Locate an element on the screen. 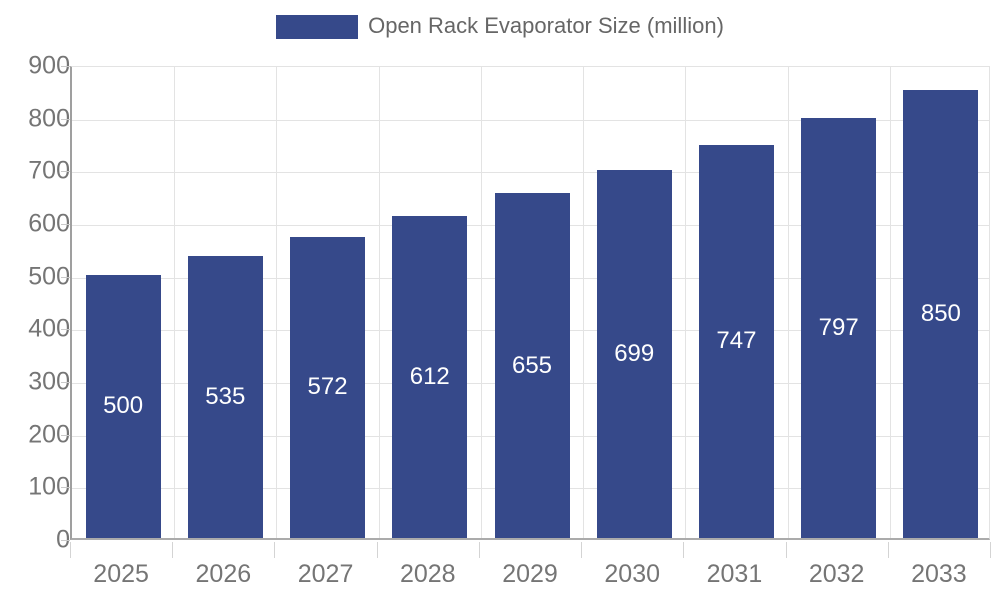 Image resolution: width=1000 pixels, height=600 pixels. bar: 655 is located at coordinates (532, 365).